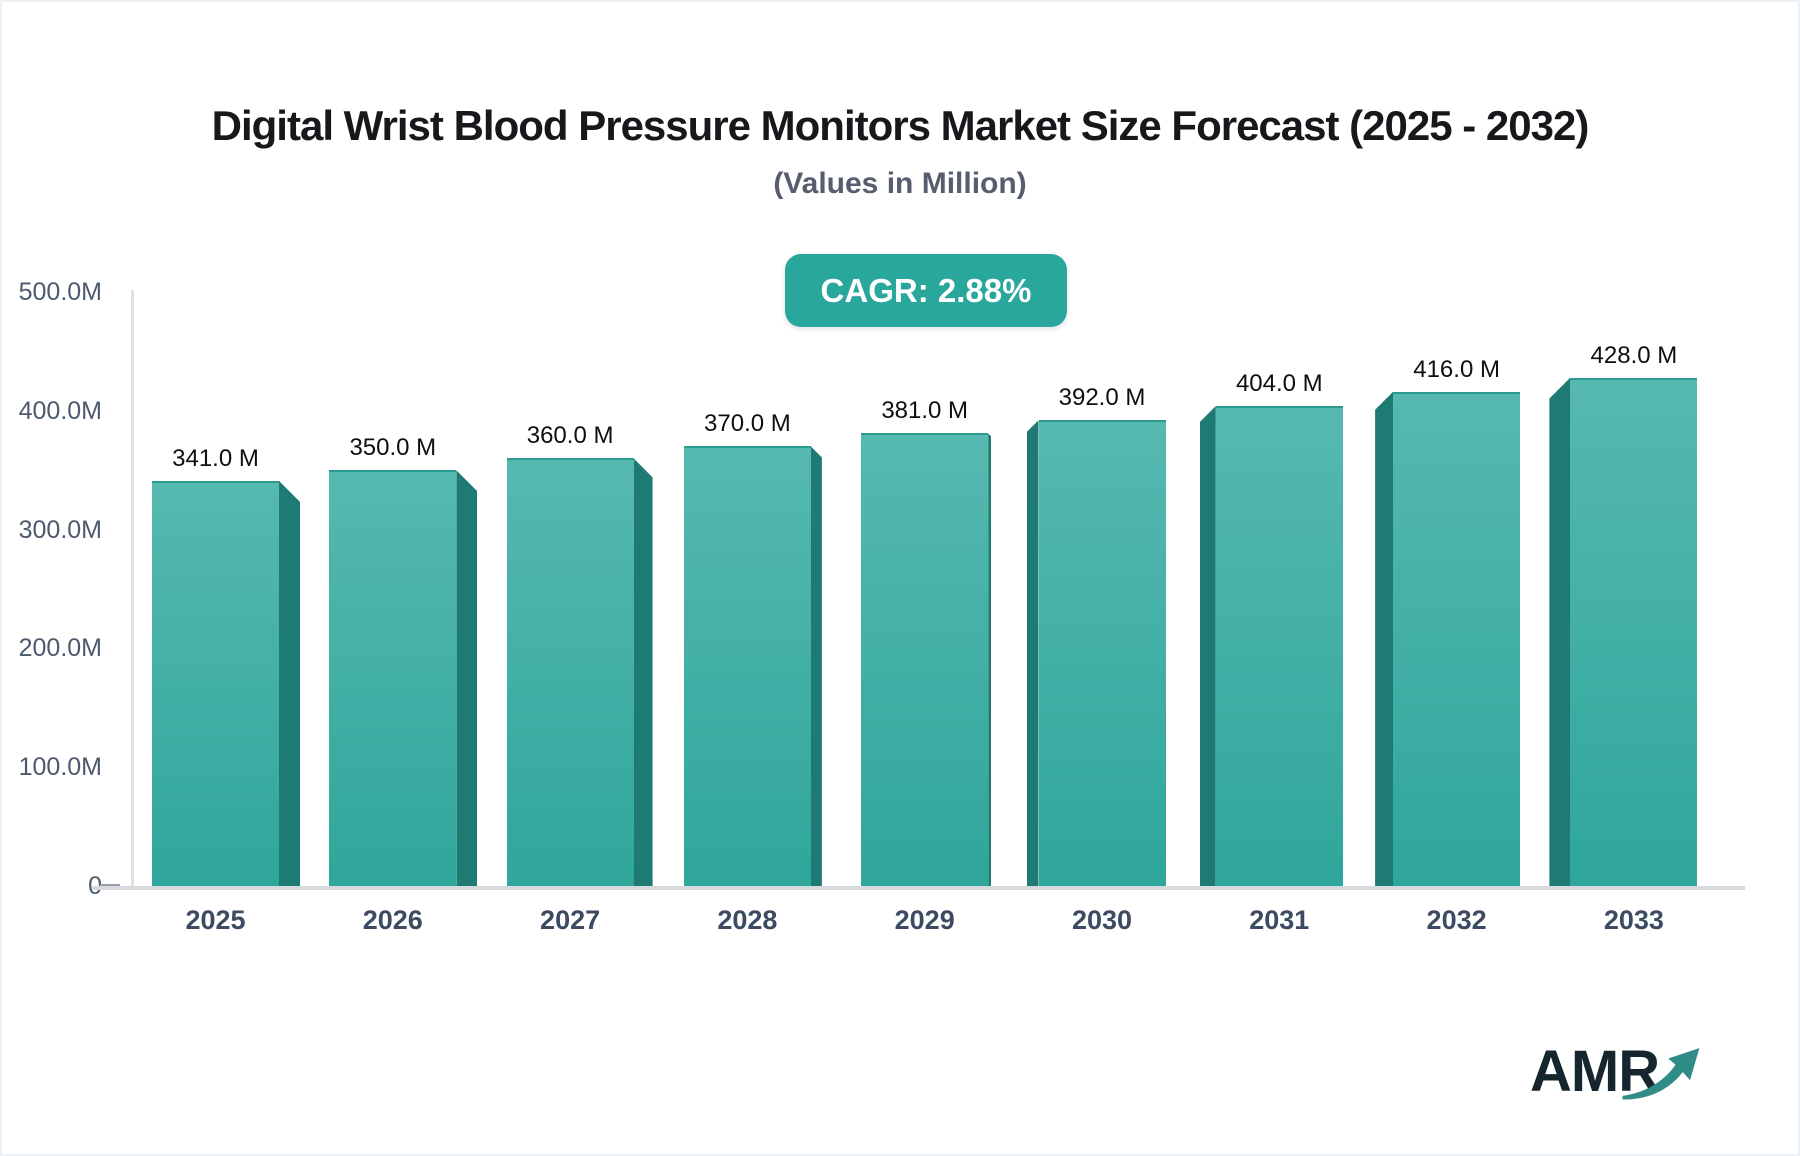 The width and height of the screenshot is (1800, 1156). What do you see at coordinates (60, 529) in the screenshot?
I see `y-axis-tick-label: 300.0M` at bounding box center [60, 529].